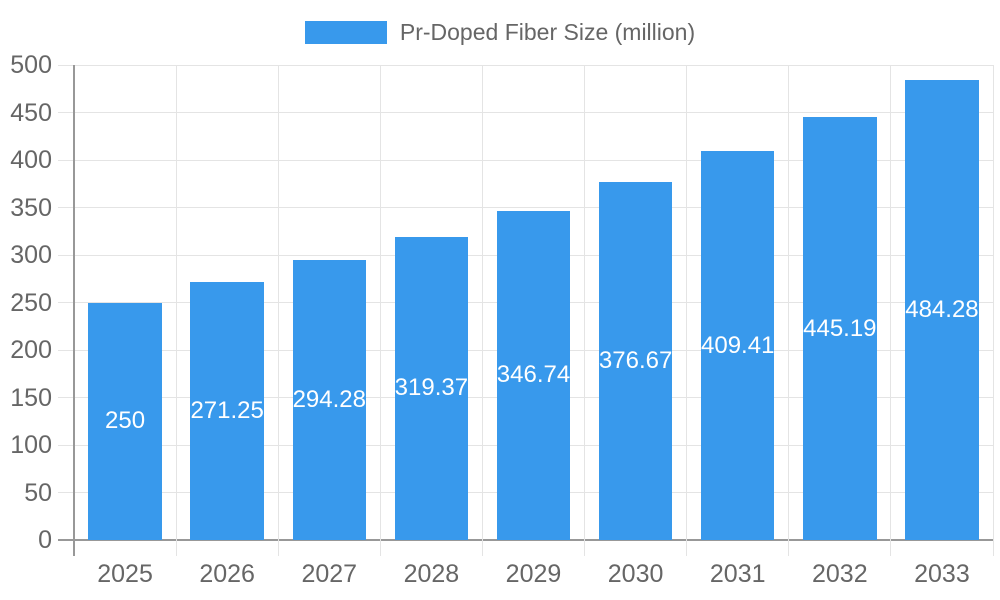 The image size is (1000, 600). What do you see at coordinates (31, 302) in the screenshot?
I see `y-tick-label: 250` at bounding box center [31, 302].